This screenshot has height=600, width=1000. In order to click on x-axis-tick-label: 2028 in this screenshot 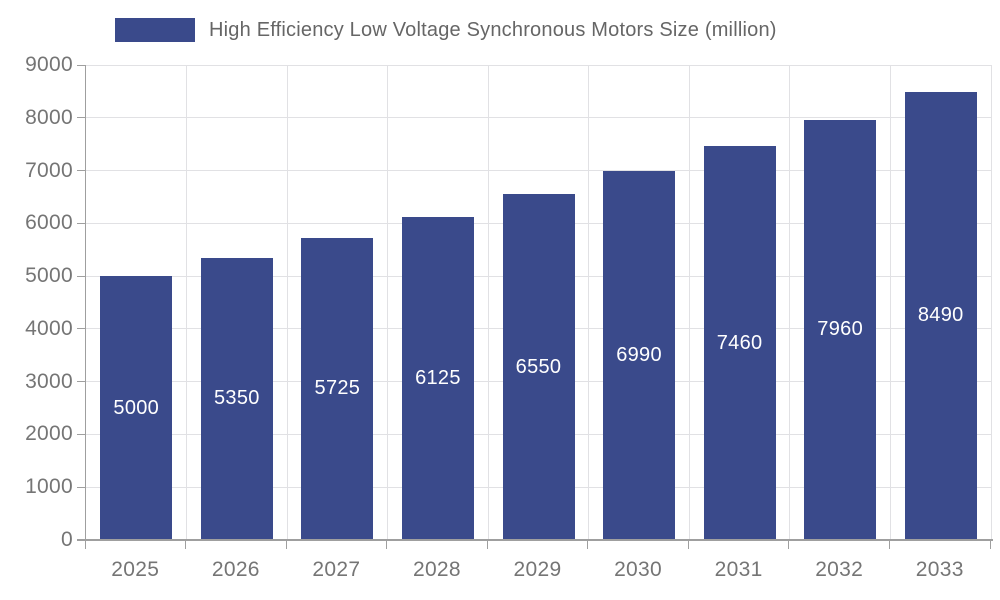, I will do `click(436, 569)`.